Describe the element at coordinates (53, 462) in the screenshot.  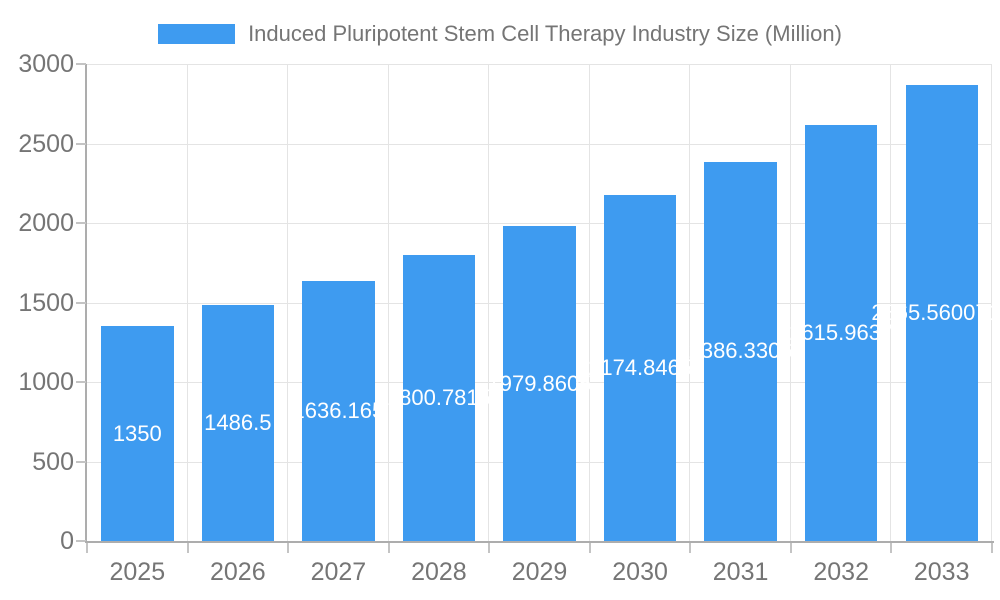
I see `y-tick-label-500: 500` at that location.